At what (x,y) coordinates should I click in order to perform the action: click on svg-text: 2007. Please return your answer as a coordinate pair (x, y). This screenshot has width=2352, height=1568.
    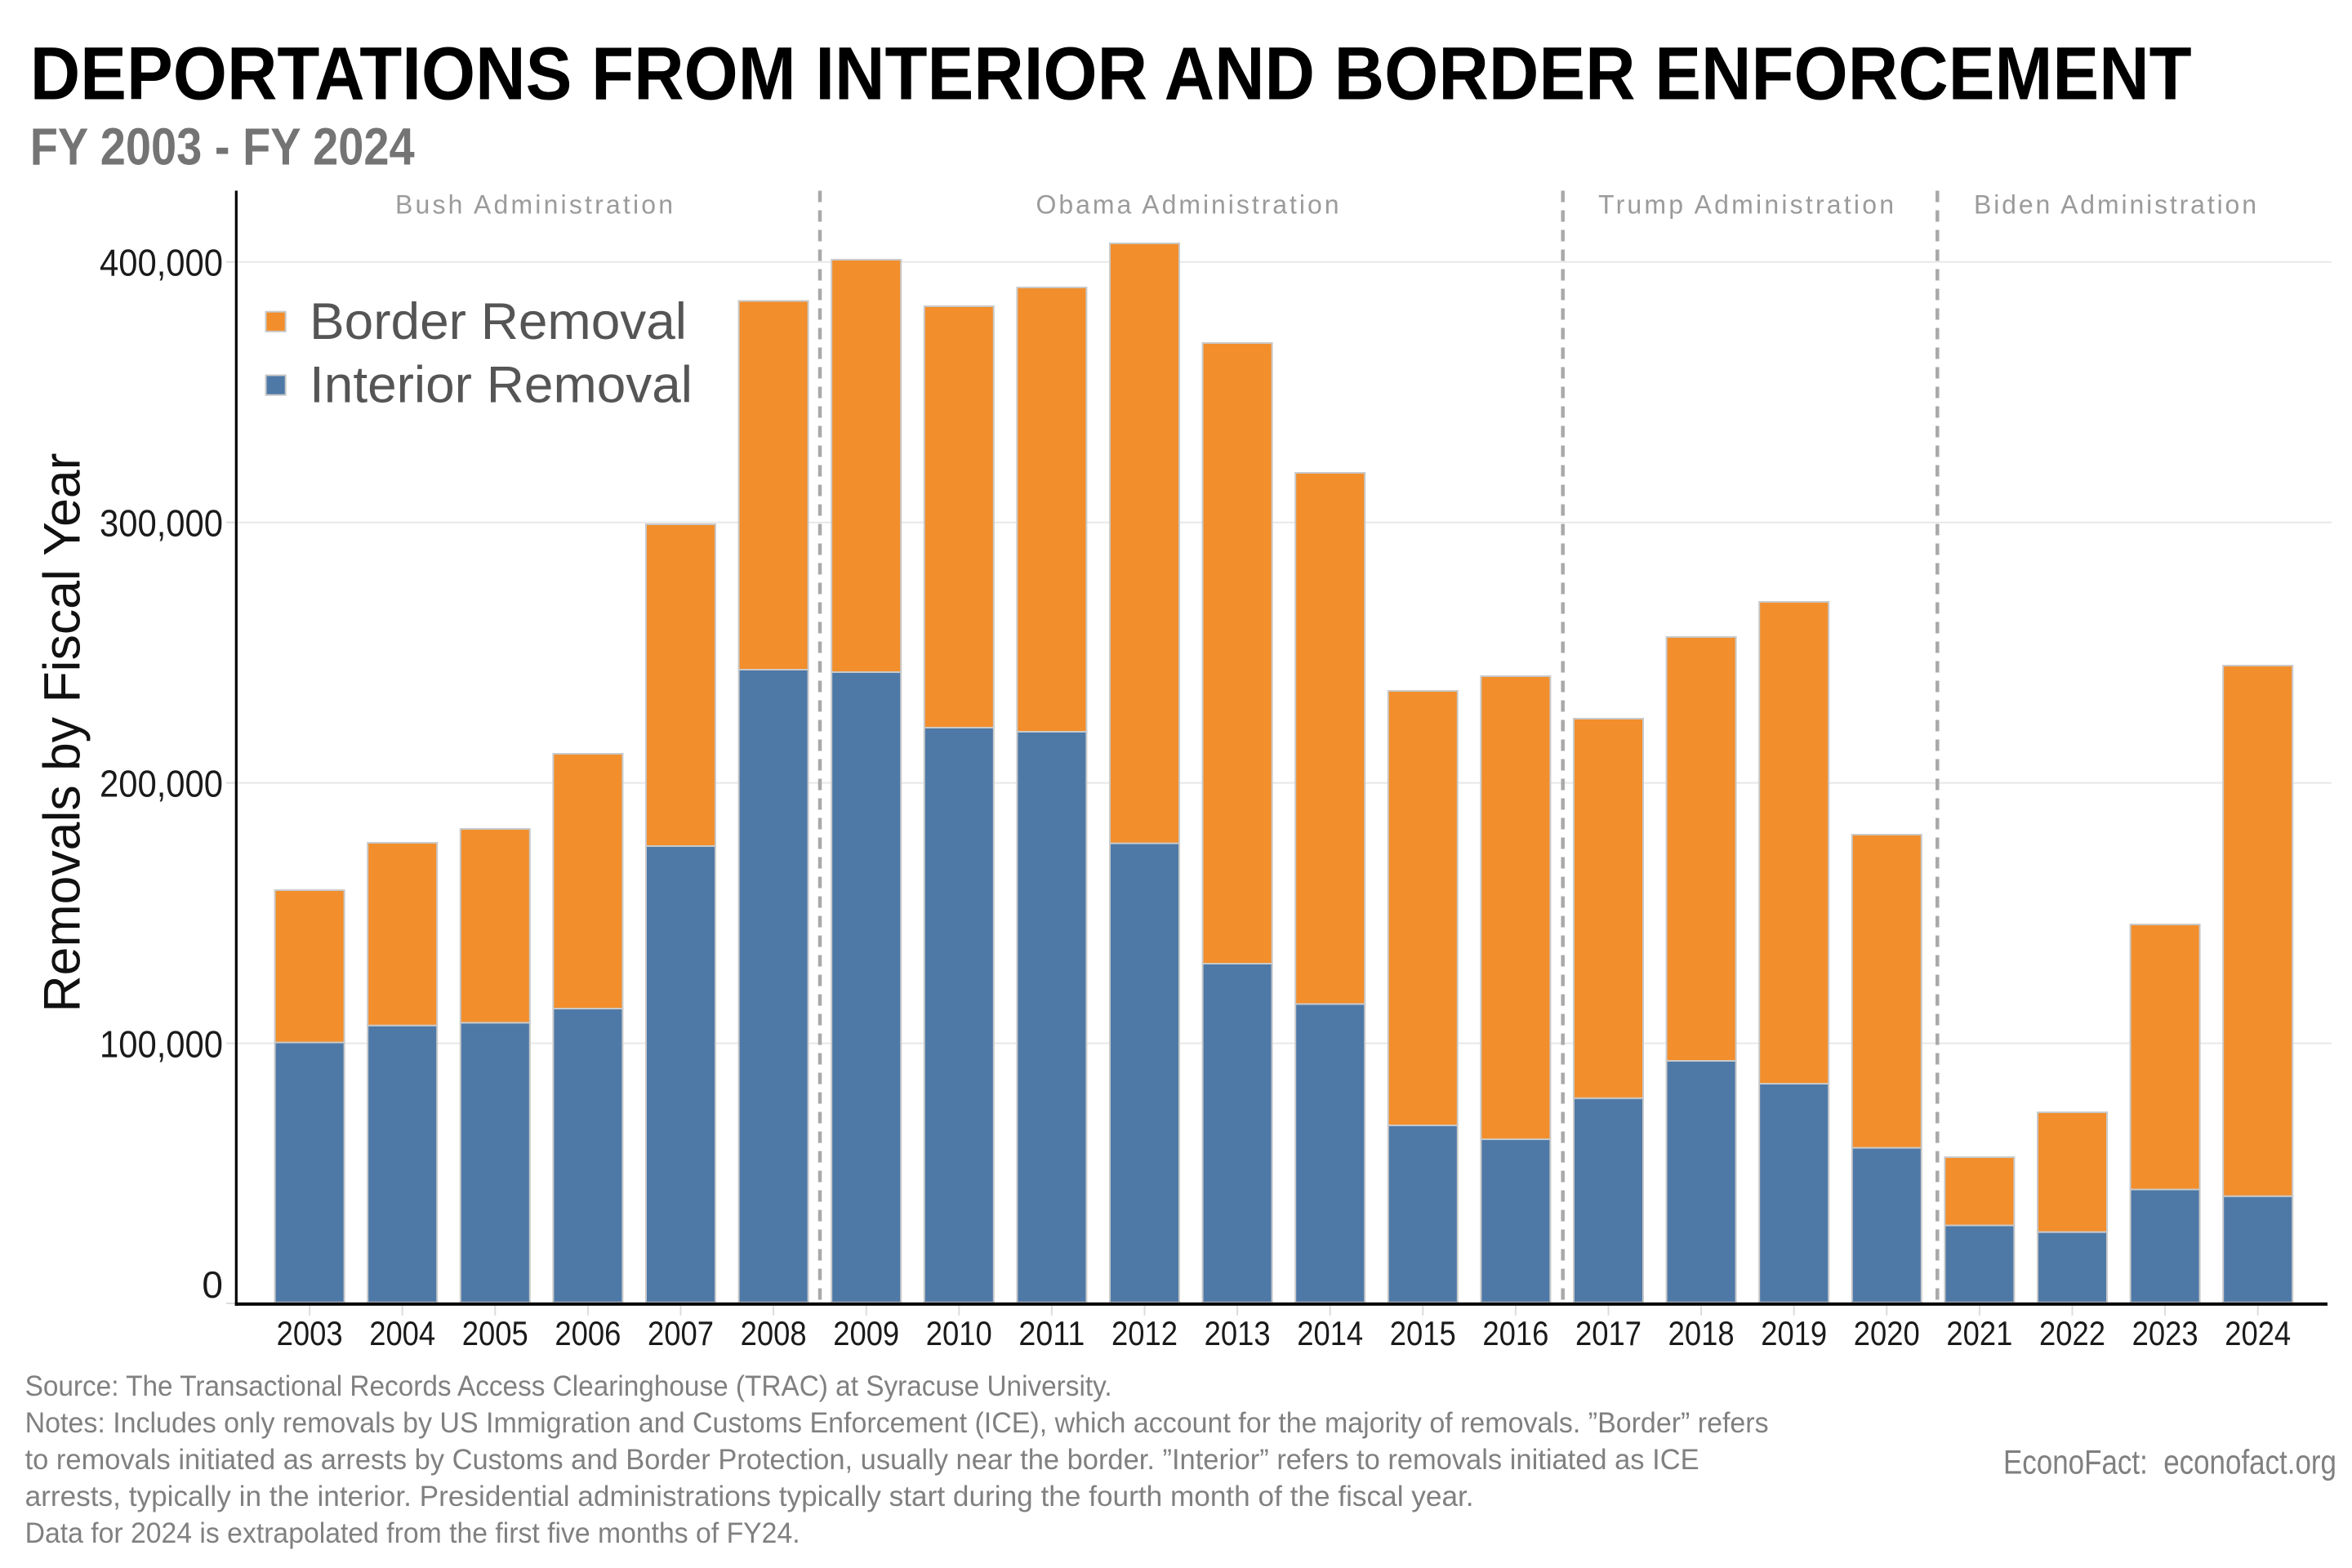
    Looking at the image, I should click on (681, 1333).